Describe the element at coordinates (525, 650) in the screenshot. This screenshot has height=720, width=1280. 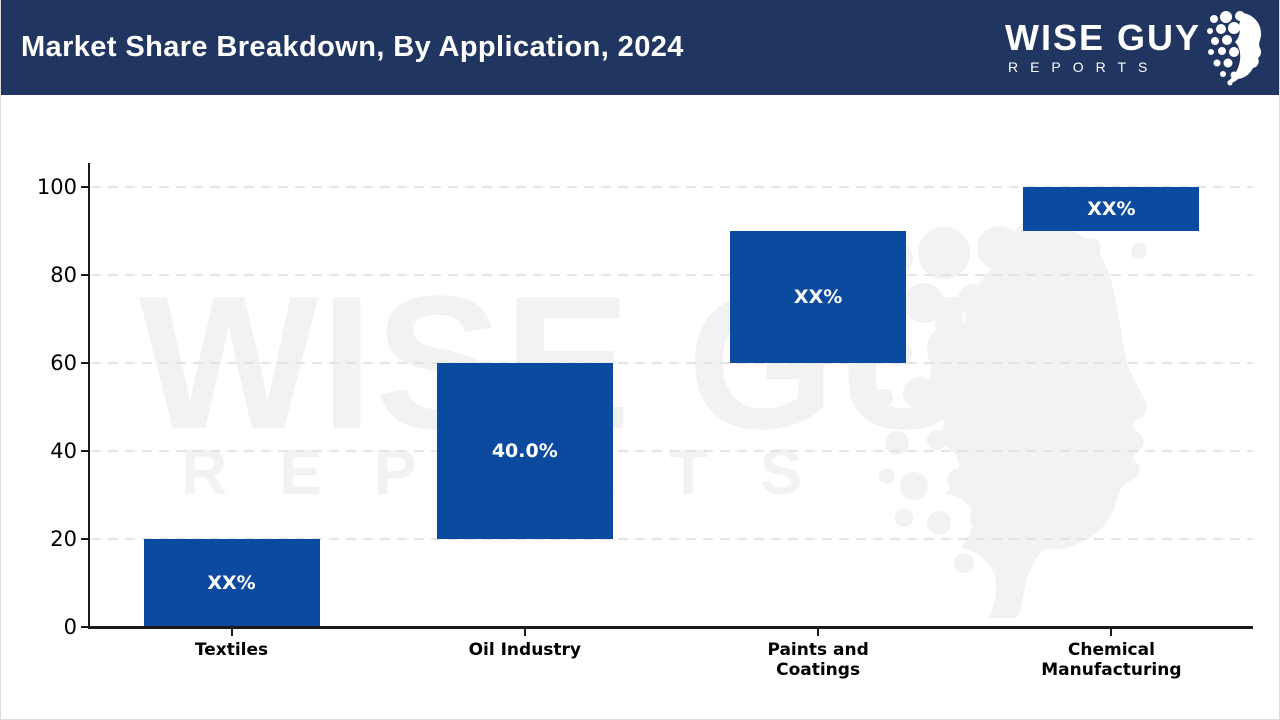
I see `x-category-label: Oil Industry` at that location.